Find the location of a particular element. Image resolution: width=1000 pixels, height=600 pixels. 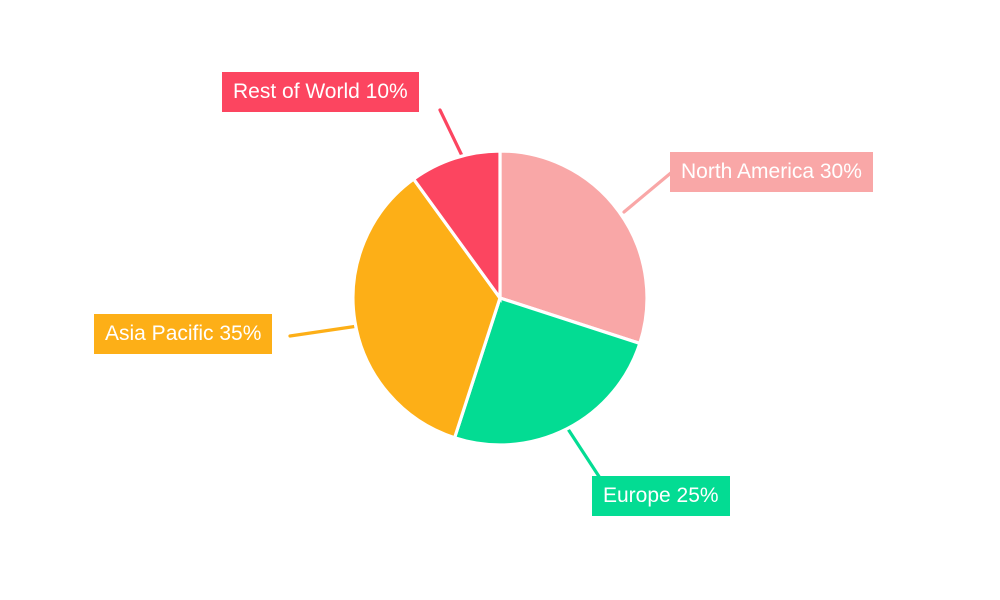

pie-wedges is located at coordinates (500, 298).